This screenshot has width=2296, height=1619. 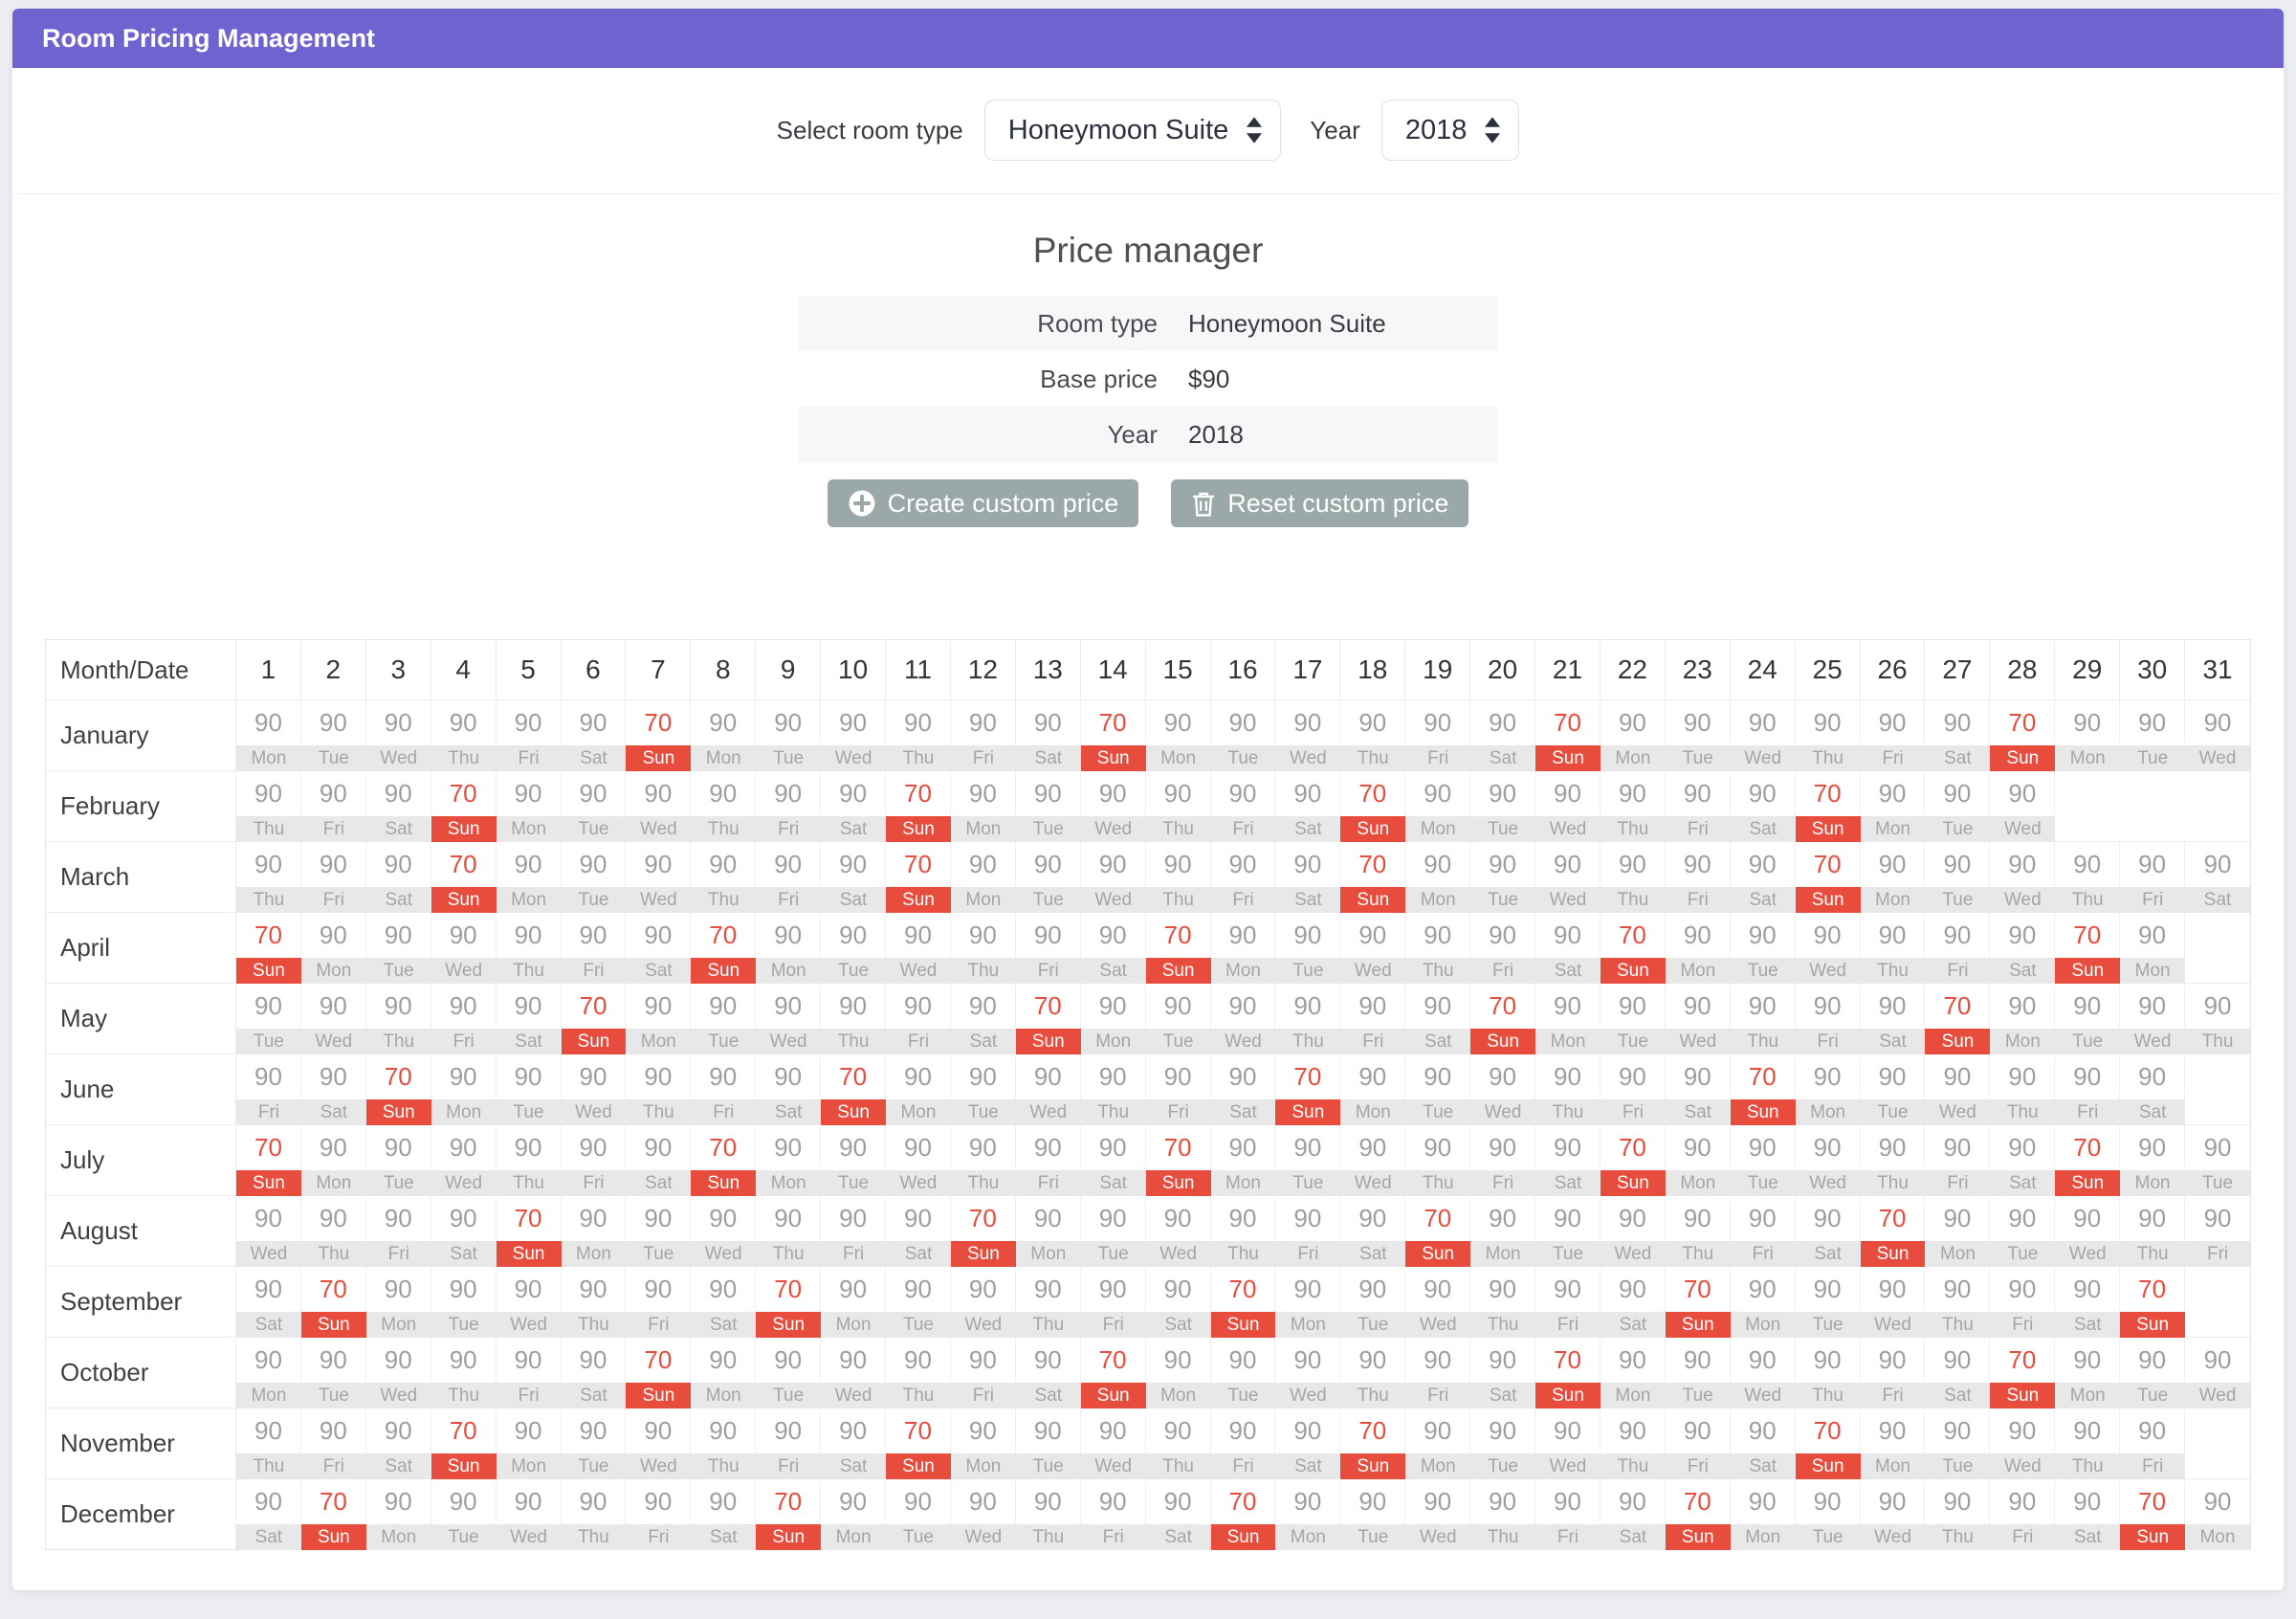 What do you see at coordinates (1203, 504) in the screenshot?
I see `trash-icon` at bounding box center [1203, 504].